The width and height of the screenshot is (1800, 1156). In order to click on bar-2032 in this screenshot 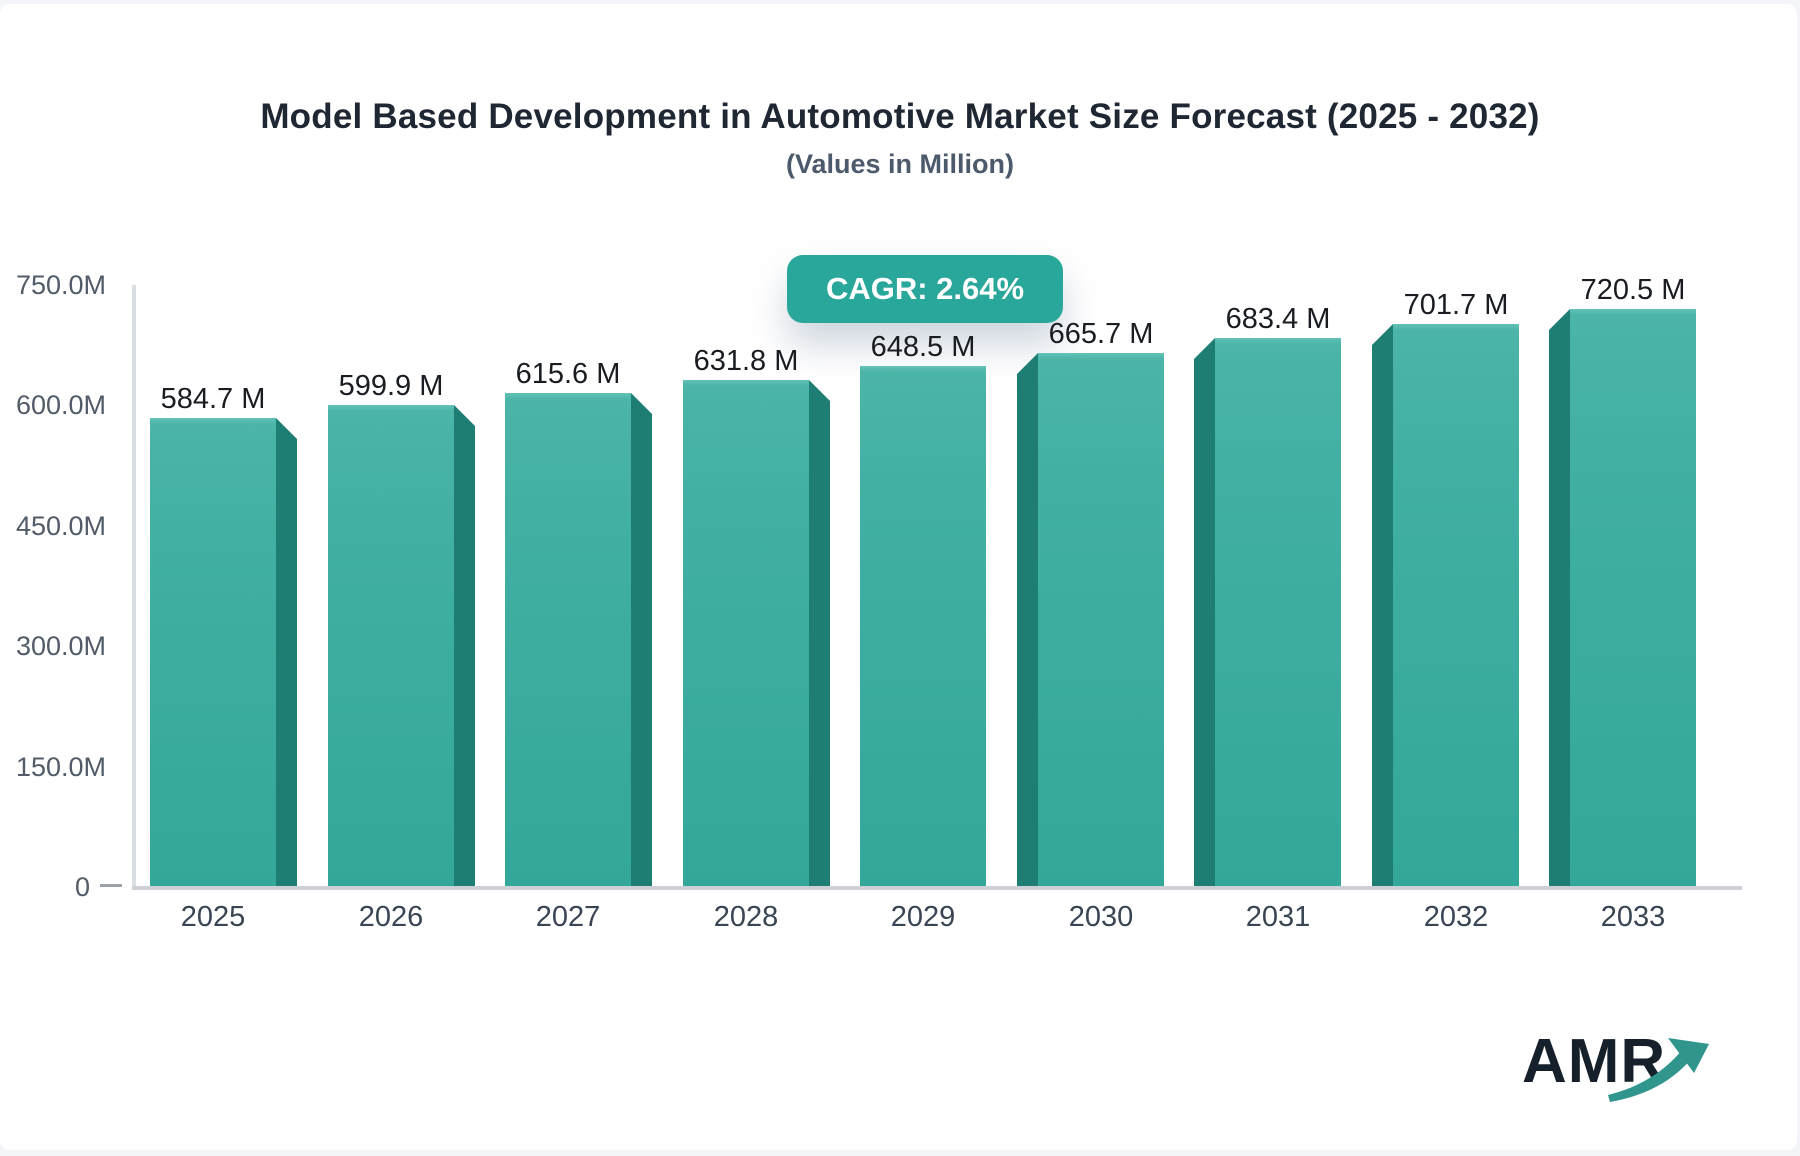, I will do `click(1456, 606)`.